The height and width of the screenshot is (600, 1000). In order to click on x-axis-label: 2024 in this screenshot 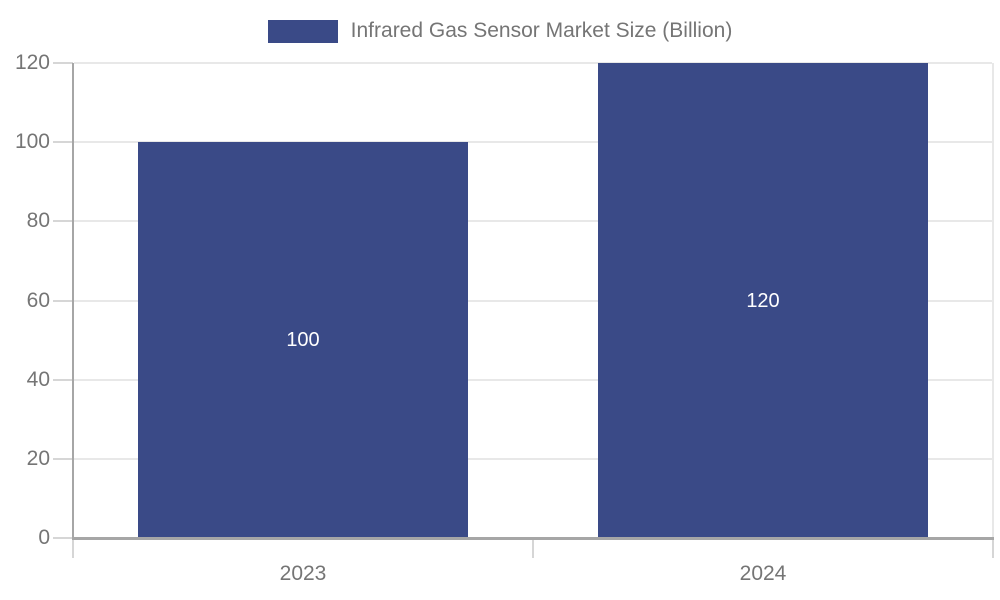, I will do `click(763, 573)`.